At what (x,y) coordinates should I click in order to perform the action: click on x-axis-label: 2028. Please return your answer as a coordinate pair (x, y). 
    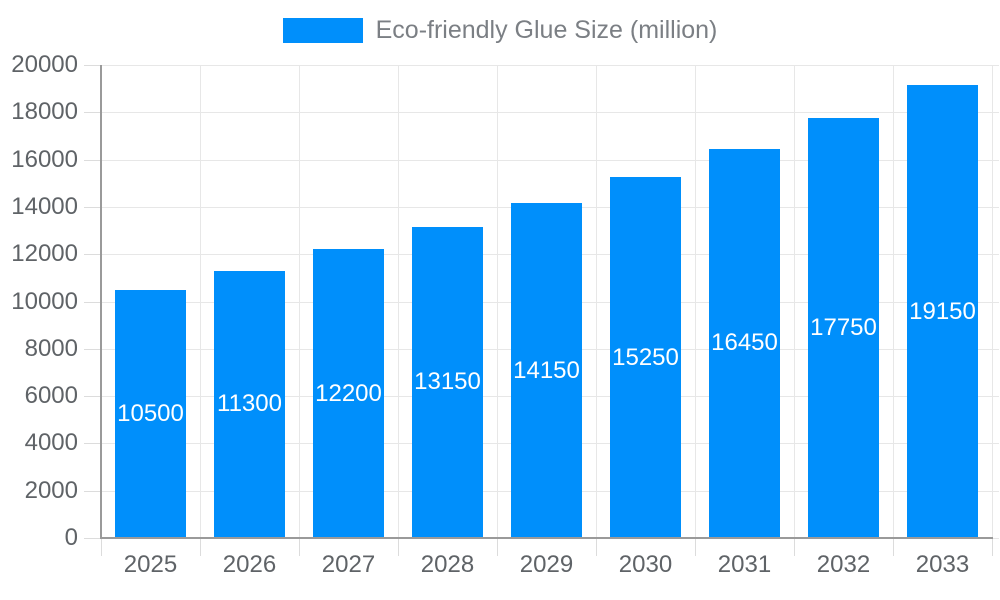
    Looking at the image, I should click on (447, 564).